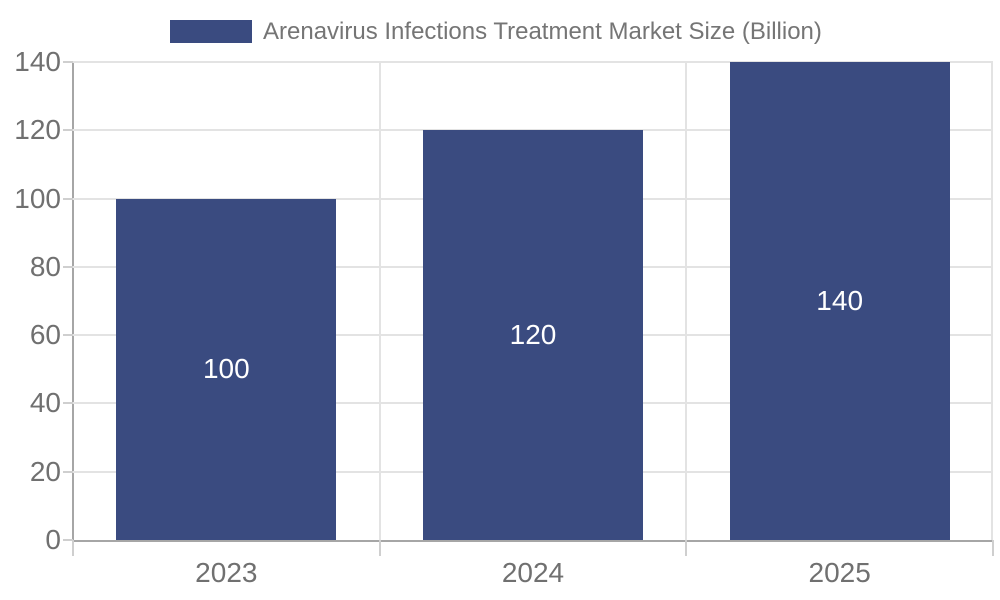 This screenshot has height=600, width=1000. I want to click on y-tick-label: 100, so click(37, 198).